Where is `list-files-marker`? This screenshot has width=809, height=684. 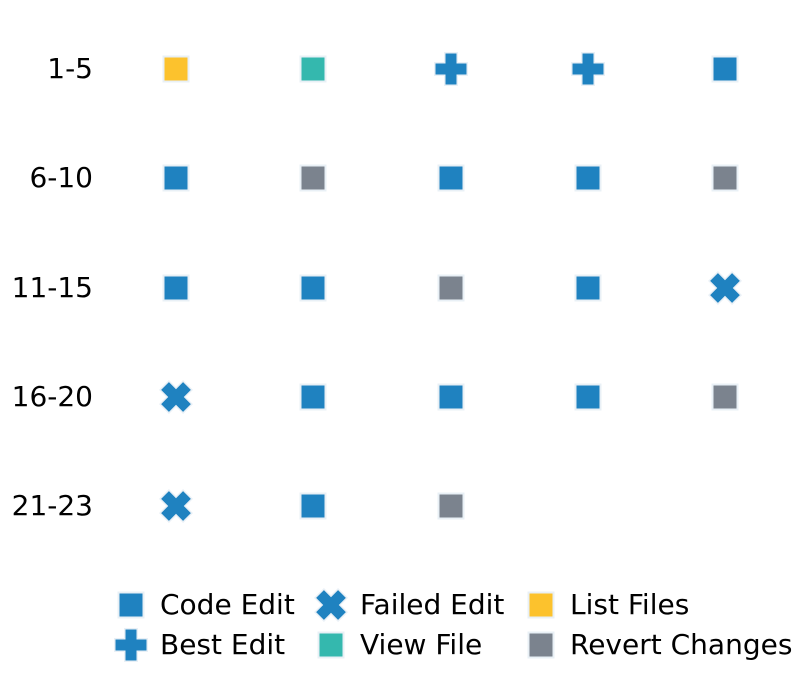
list-files-marker is located at coordinates (176, 69).